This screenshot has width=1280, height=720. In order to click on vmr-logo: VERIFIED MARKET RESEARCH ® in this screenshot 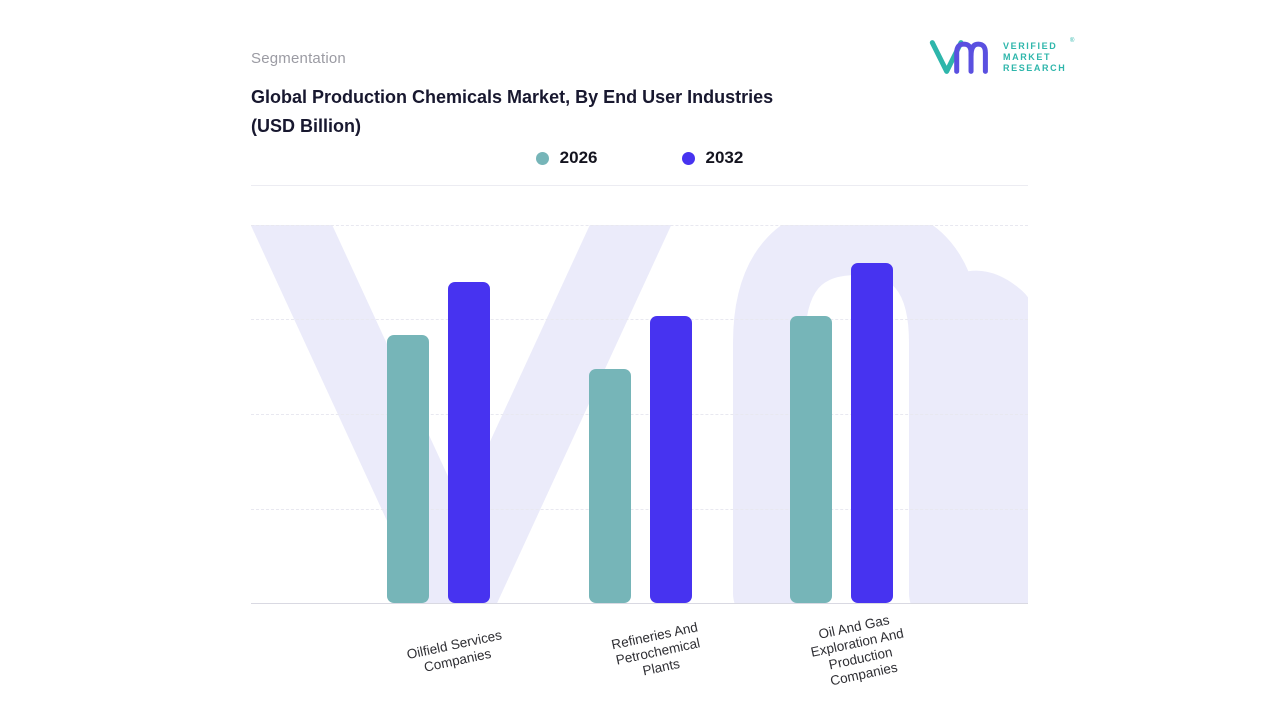, I will do `click(1001, 57)`.